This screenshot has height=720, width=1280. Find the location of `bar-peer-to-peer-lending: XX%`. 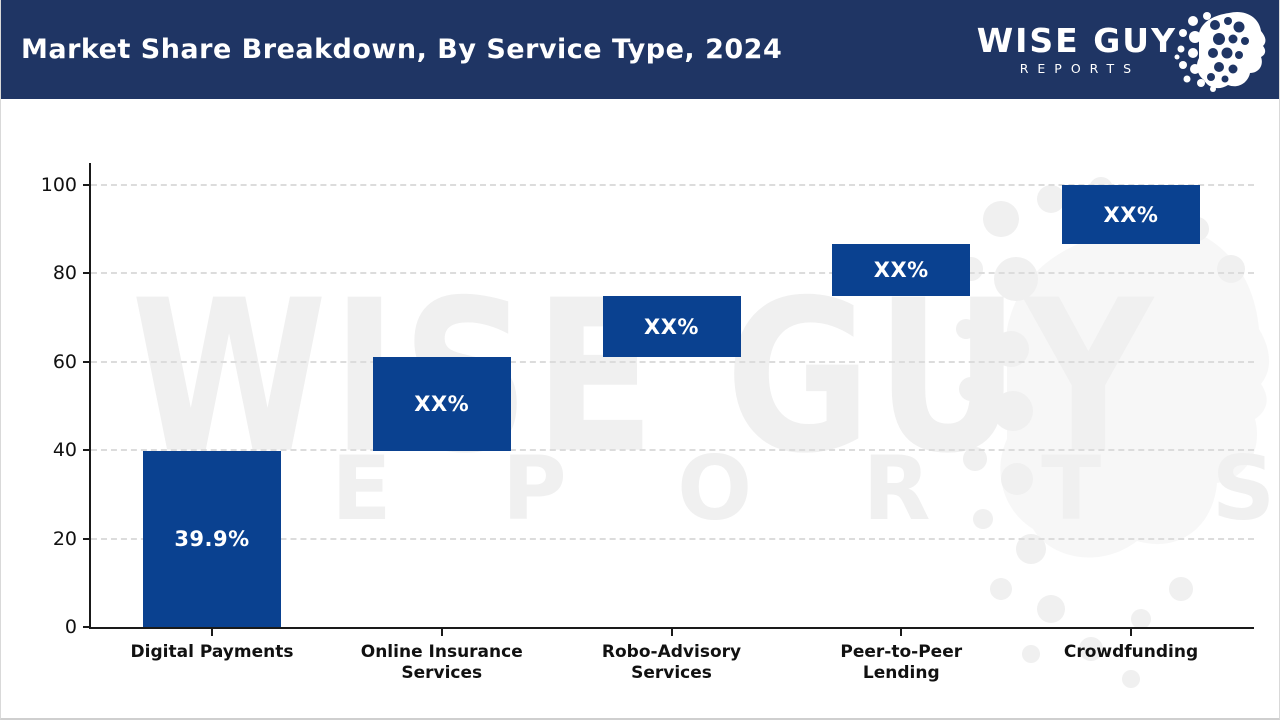

bar-peer-to-peer-lending: XX% is located at coordinates (901, 270).